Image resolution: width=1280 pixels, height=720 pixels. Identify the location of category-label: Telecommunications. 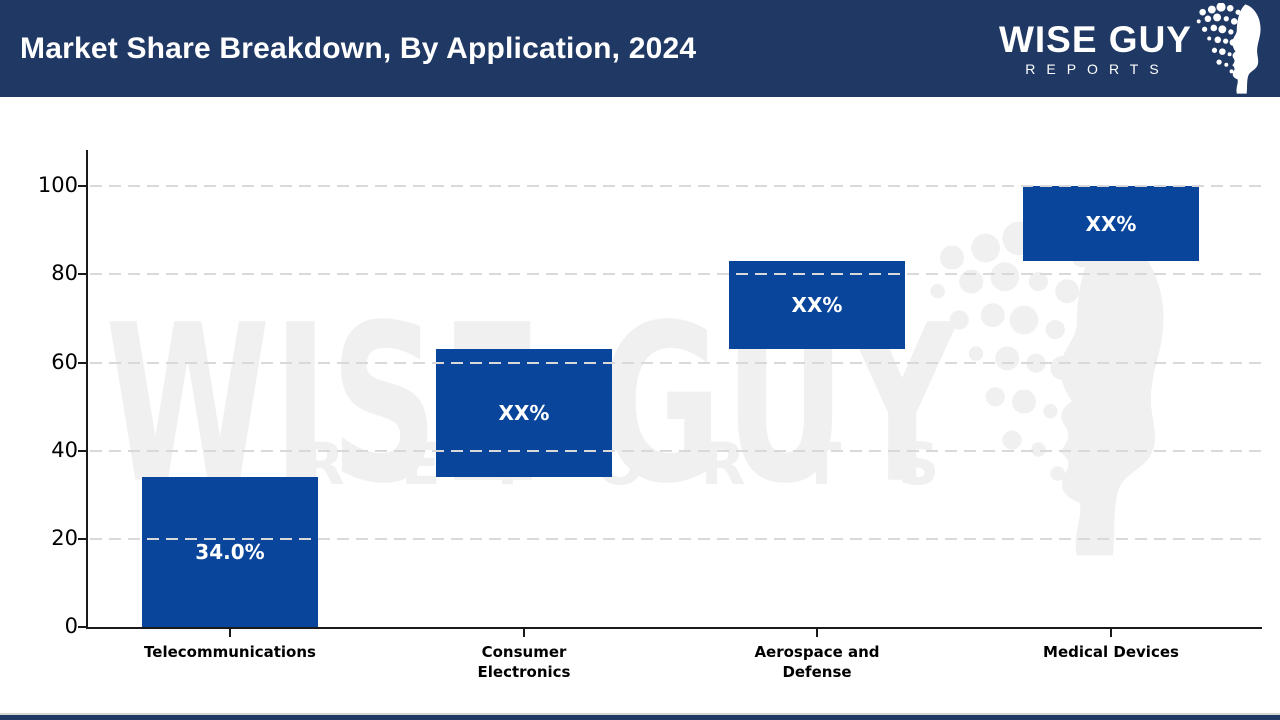
(230, 652).